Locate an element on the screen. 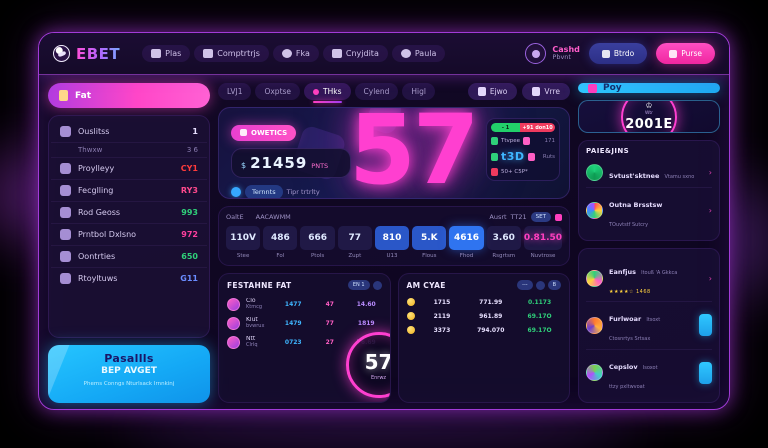 The image size is (768, 448). sidebar-item-0: Ouslitss 1 is located at coordinates (129, 132).